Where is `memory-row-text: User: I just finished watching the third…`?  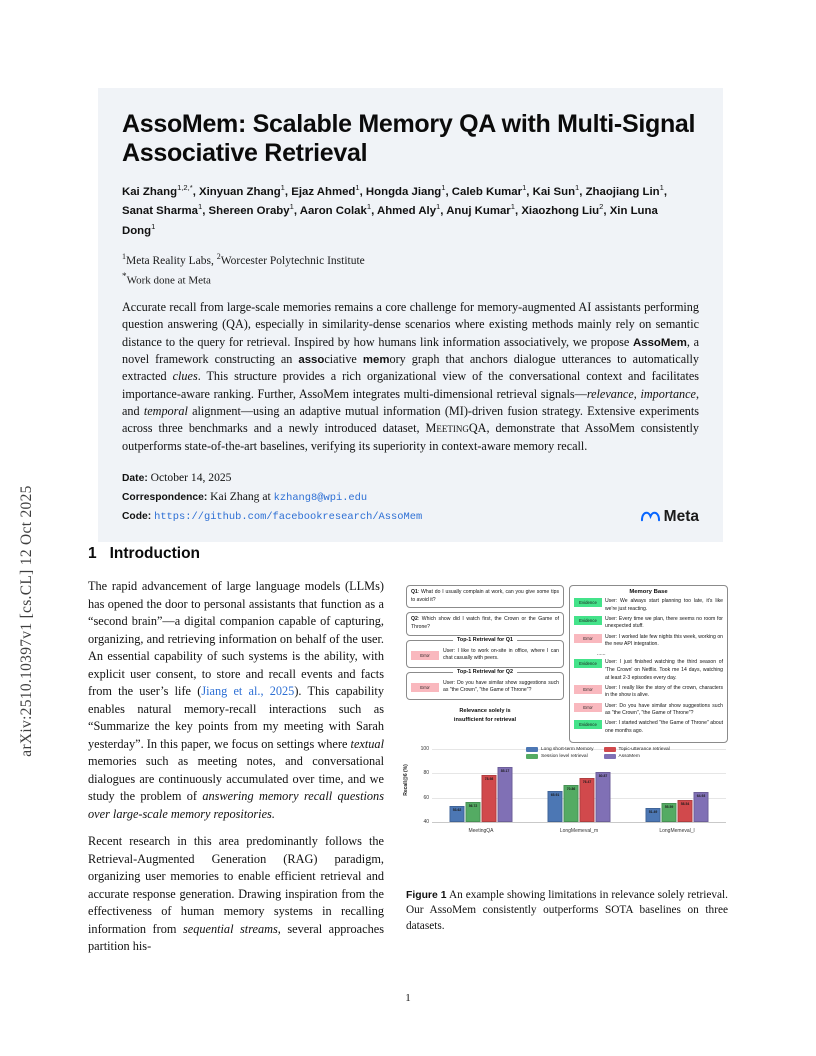 memory-row-text: User: I just finished watching the third… is located at coordinates (664, 670).